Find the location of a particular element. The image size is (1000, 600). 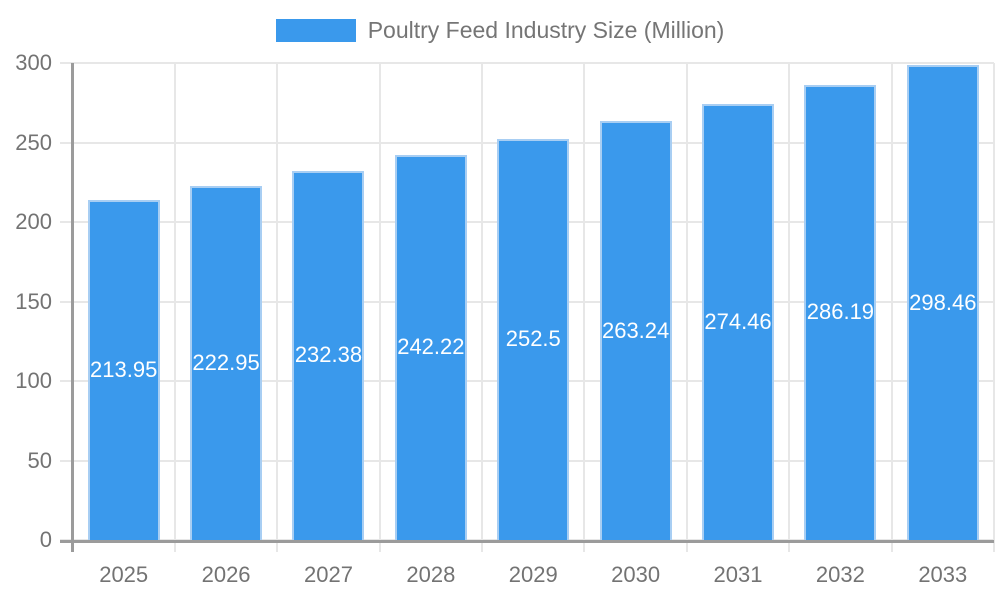

bar-2026 is located at coordinates (226, 362).